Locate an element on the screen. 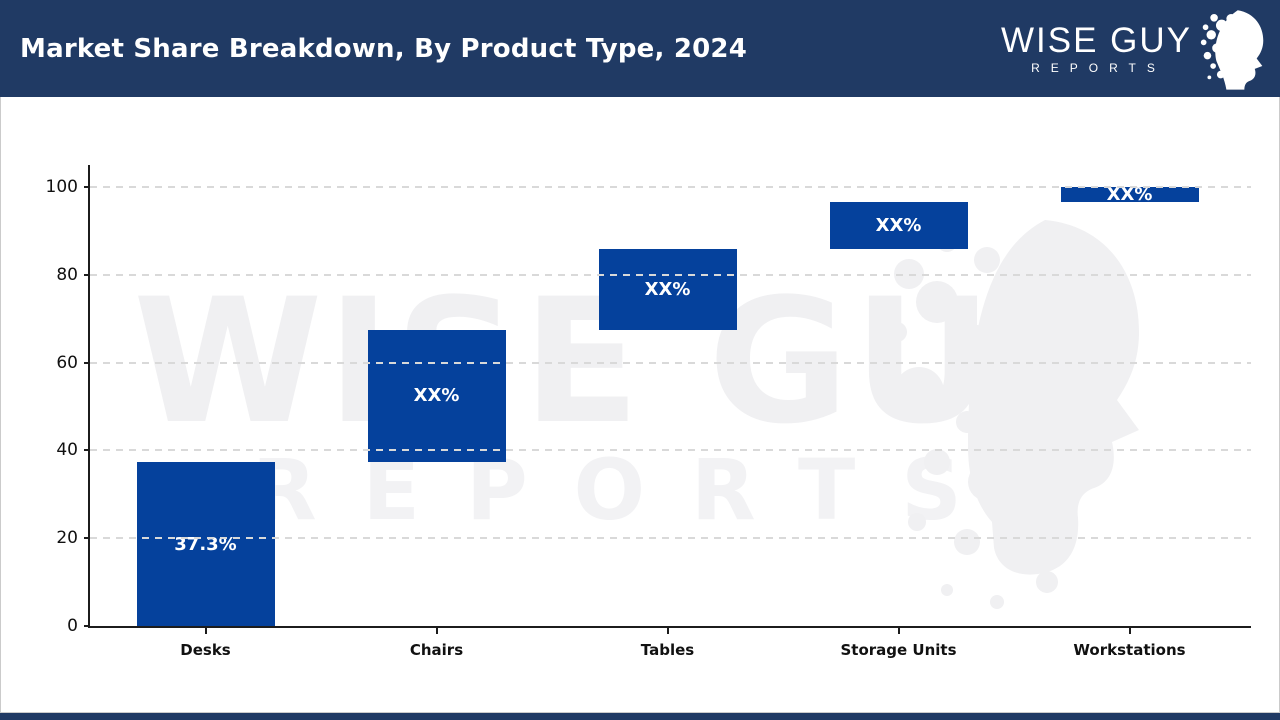 This screenshot has height=720, width=1280. wiseguy-logo-text: WISE GUY REPORTS is located at coordinates (1096, 48).